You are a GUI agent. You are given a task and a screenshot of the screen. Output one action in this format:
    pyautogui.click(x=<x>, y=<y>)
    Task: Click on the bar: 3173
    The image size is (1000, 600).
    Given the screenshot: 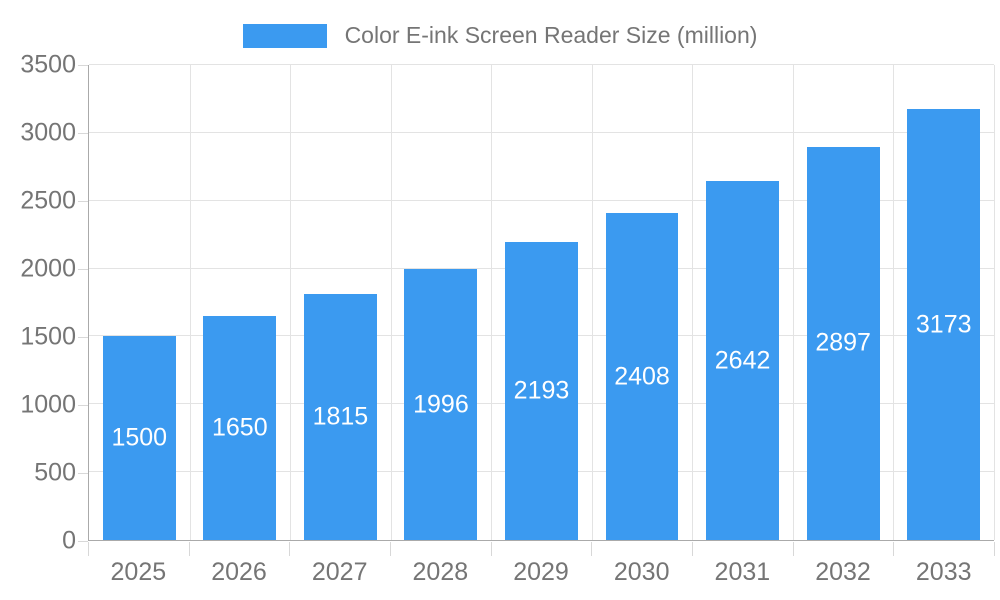 What is the action you would take?
    pyautogui.click(x=944, y=324)
    